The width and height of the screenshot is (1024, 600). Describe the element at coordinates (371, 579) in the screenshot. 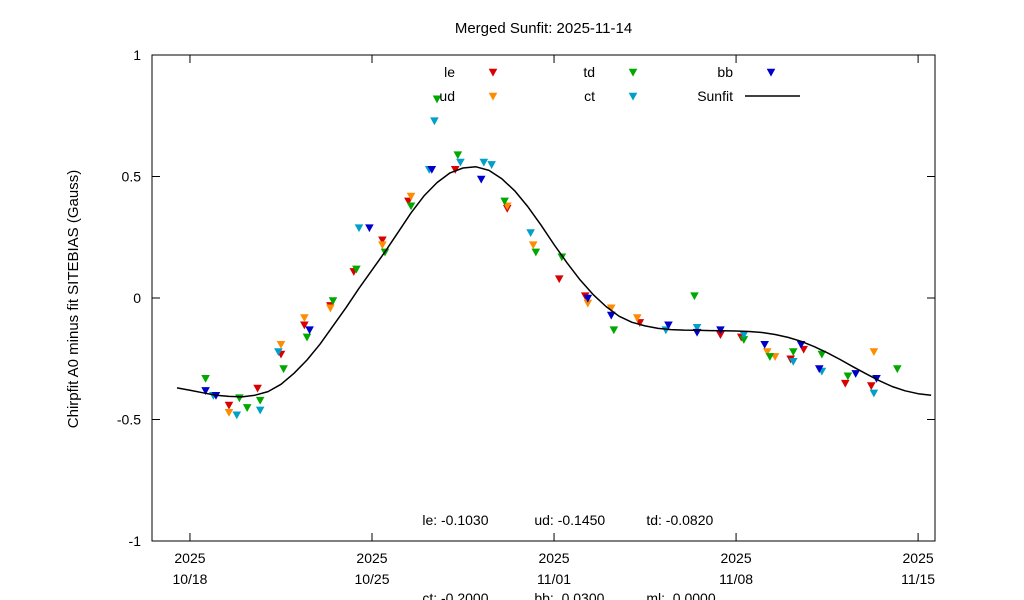

I see `x-tick-date: 10/25` at that location.